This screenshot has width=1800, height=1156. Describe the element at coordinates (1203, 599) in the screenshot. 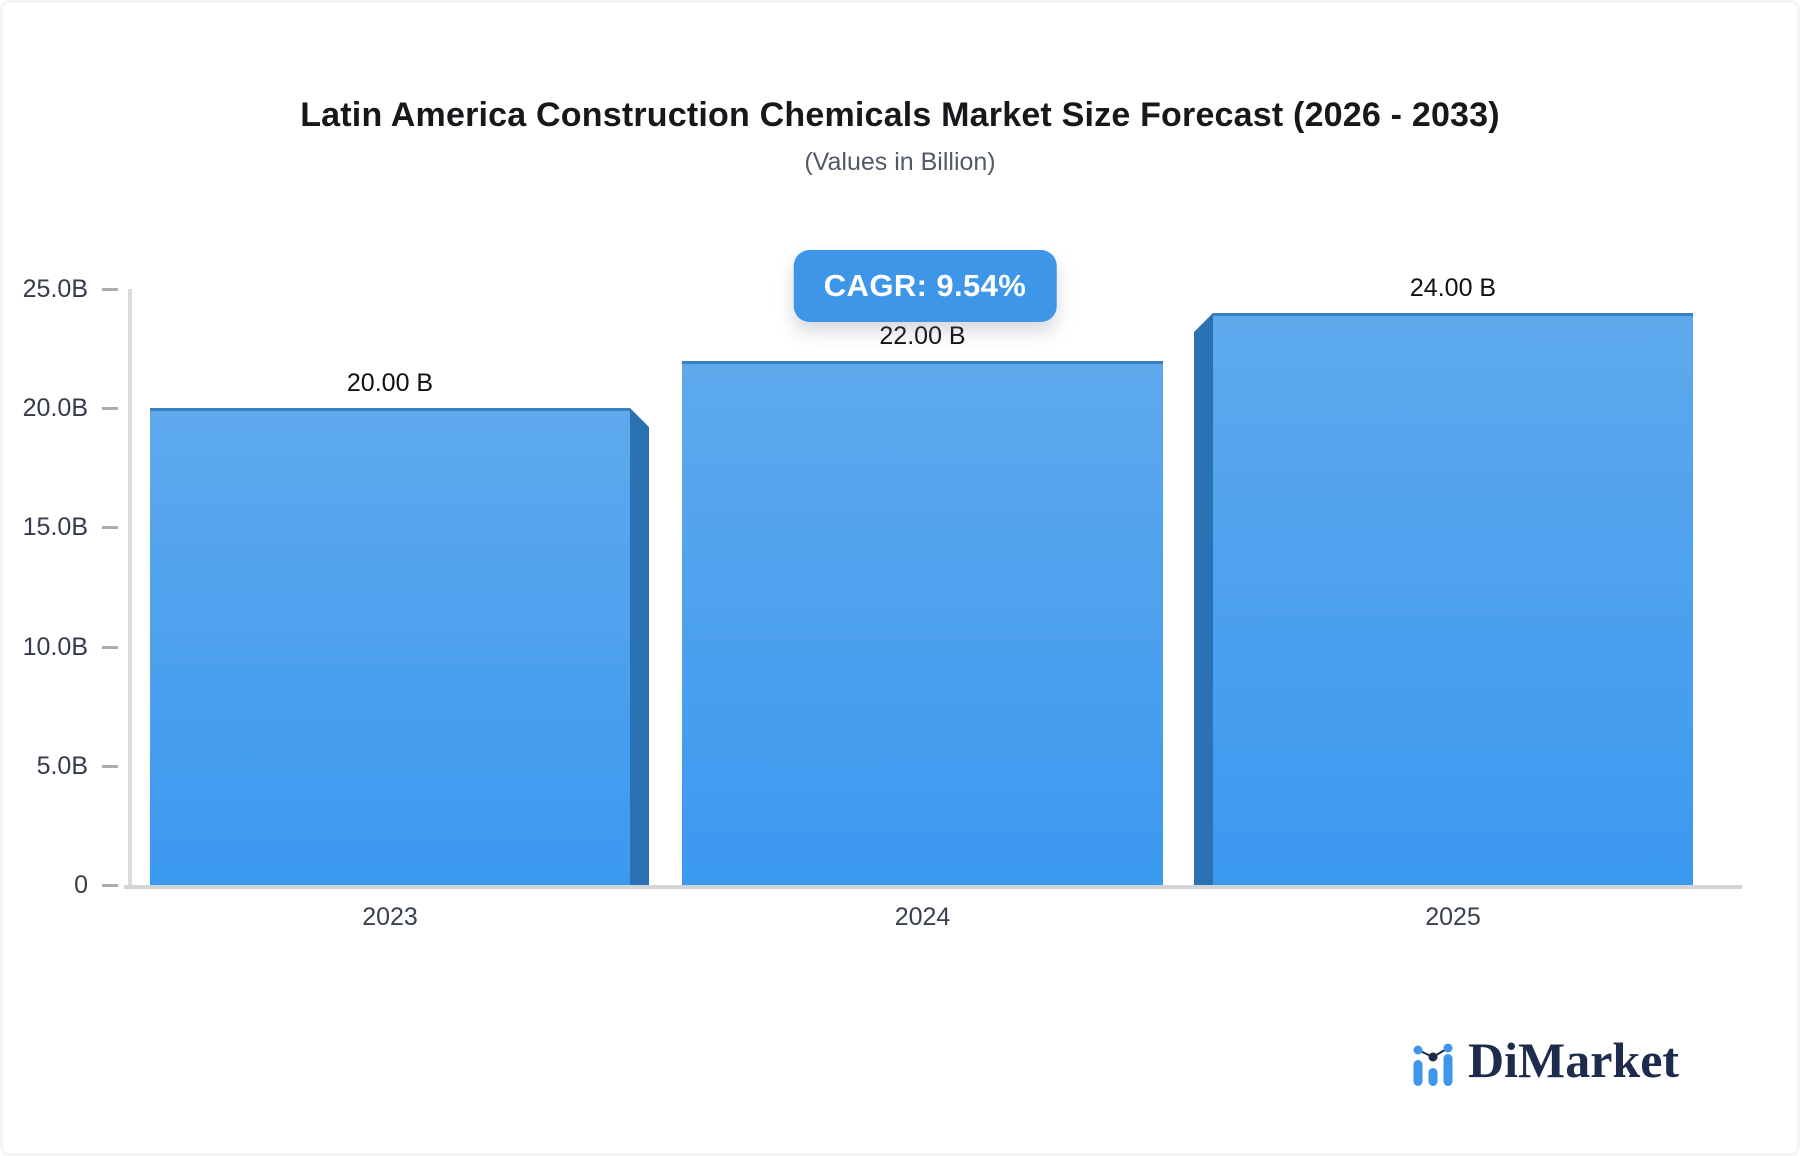

I see `bar-3d-side-2025` at that location.